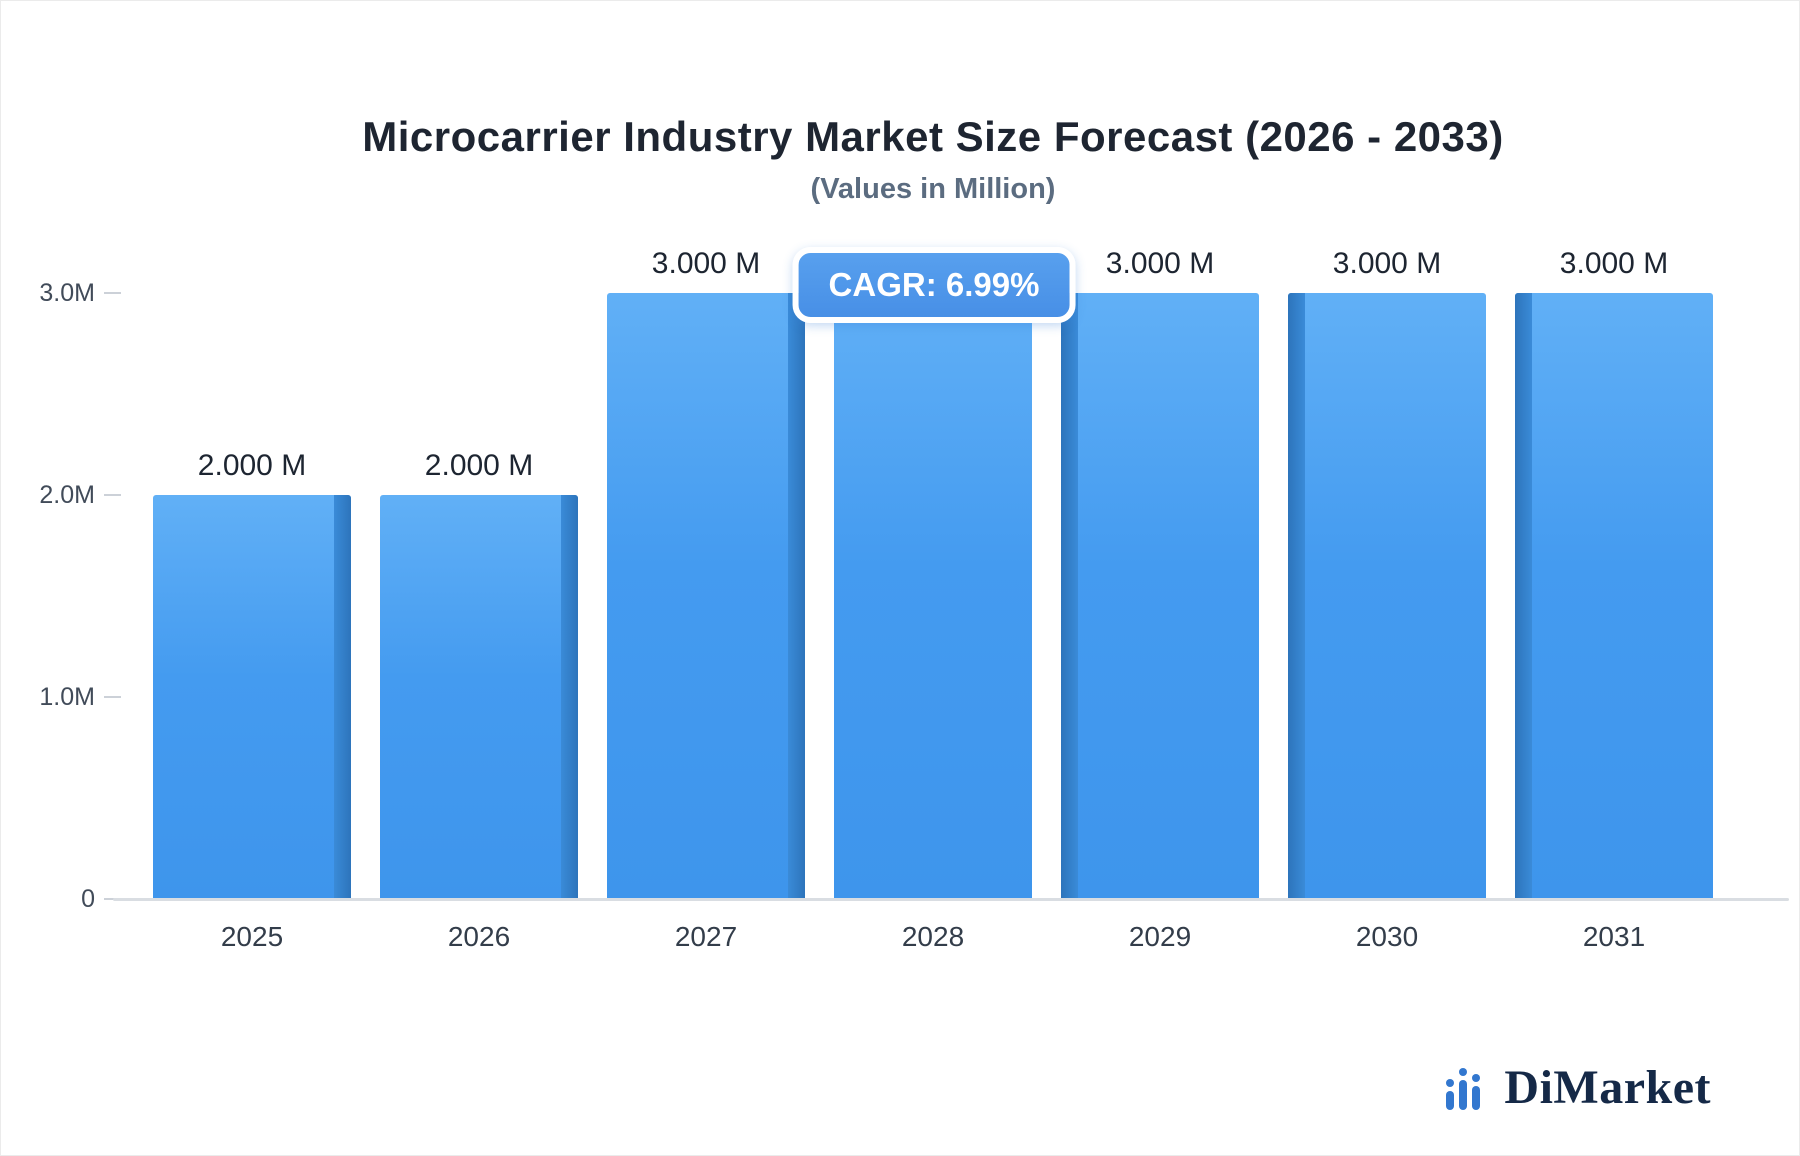 The height and width of the screenshot is (1156, 1800). I want to click on bar-group-2029: 3.000 M 2029, so click(1160, 599).